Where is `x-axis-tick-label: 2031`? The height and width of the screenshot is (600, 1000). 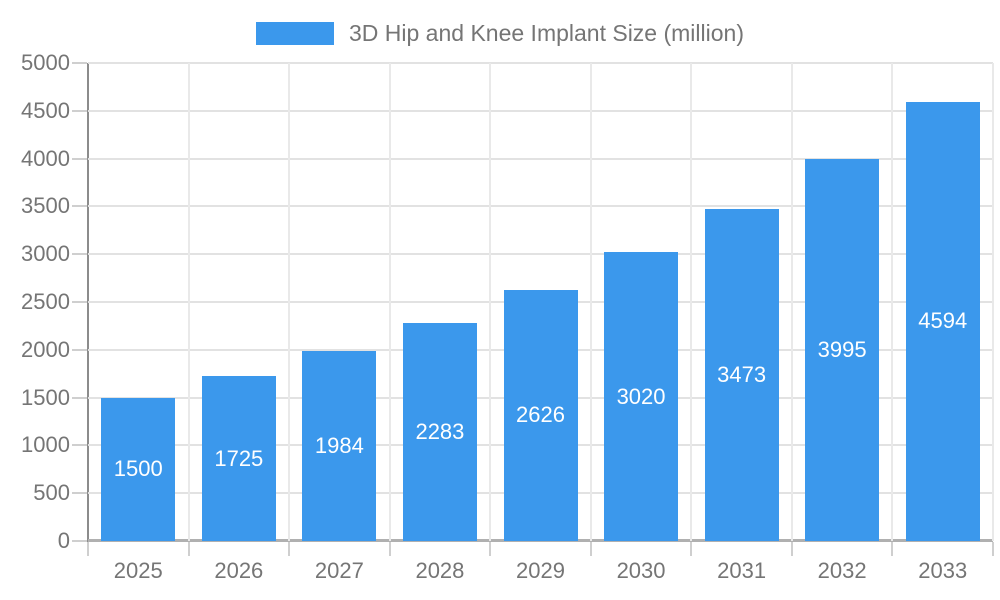 x-axis-tick-label: 2031 is located at coordinates (742, 570).